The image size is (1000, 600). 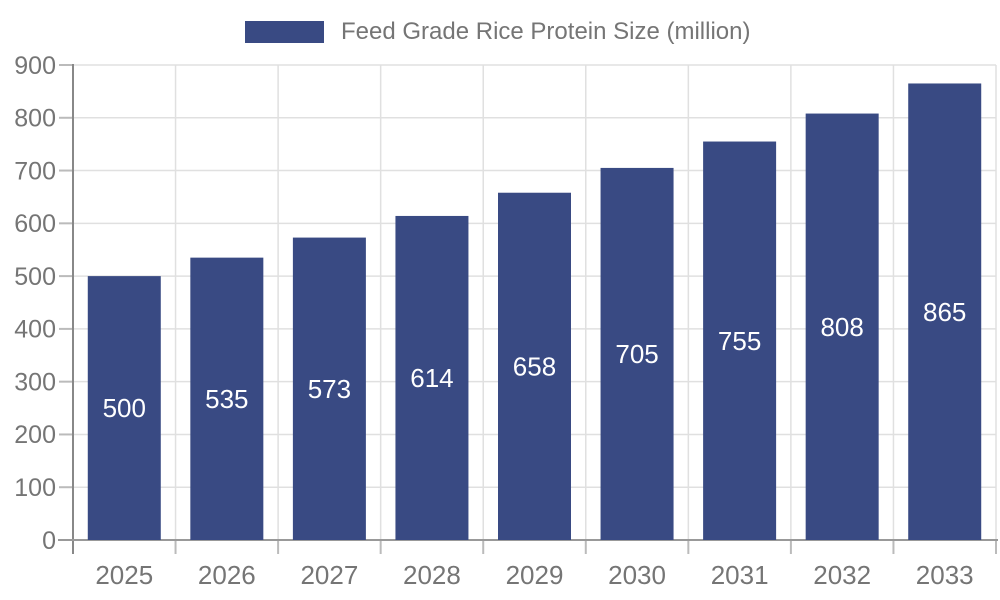 I want to click on y-axis-label: 200, so click(x=35, y=435).